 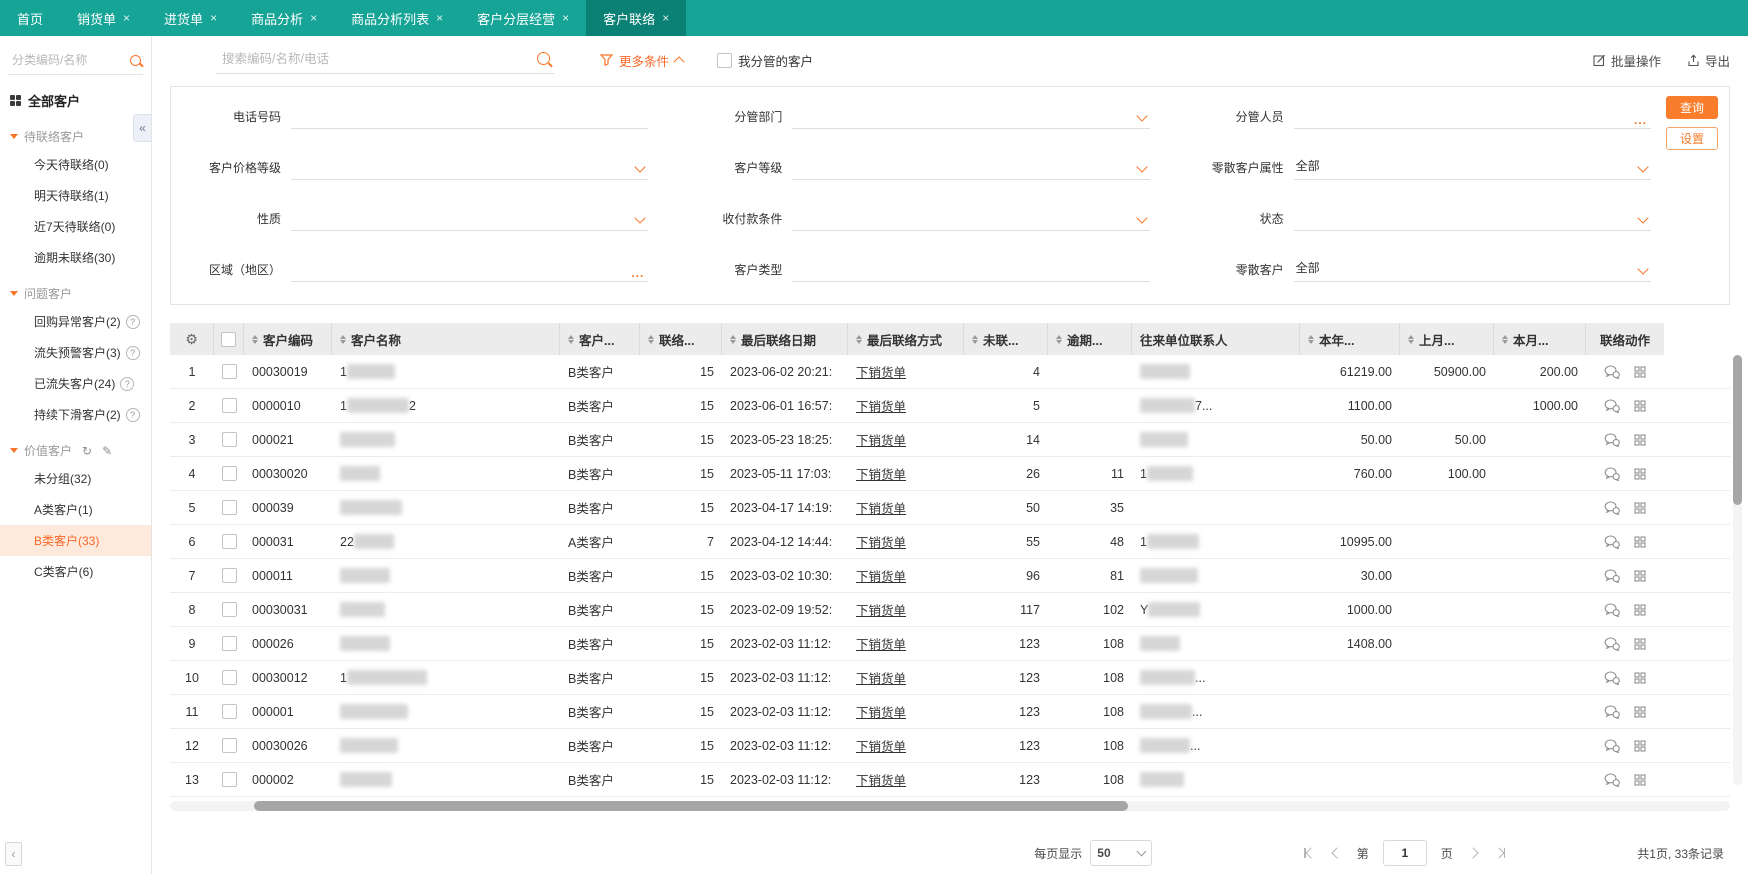 I want to click on sidebar-item-all-customers: 全部客户, so click(x=75, y=95).